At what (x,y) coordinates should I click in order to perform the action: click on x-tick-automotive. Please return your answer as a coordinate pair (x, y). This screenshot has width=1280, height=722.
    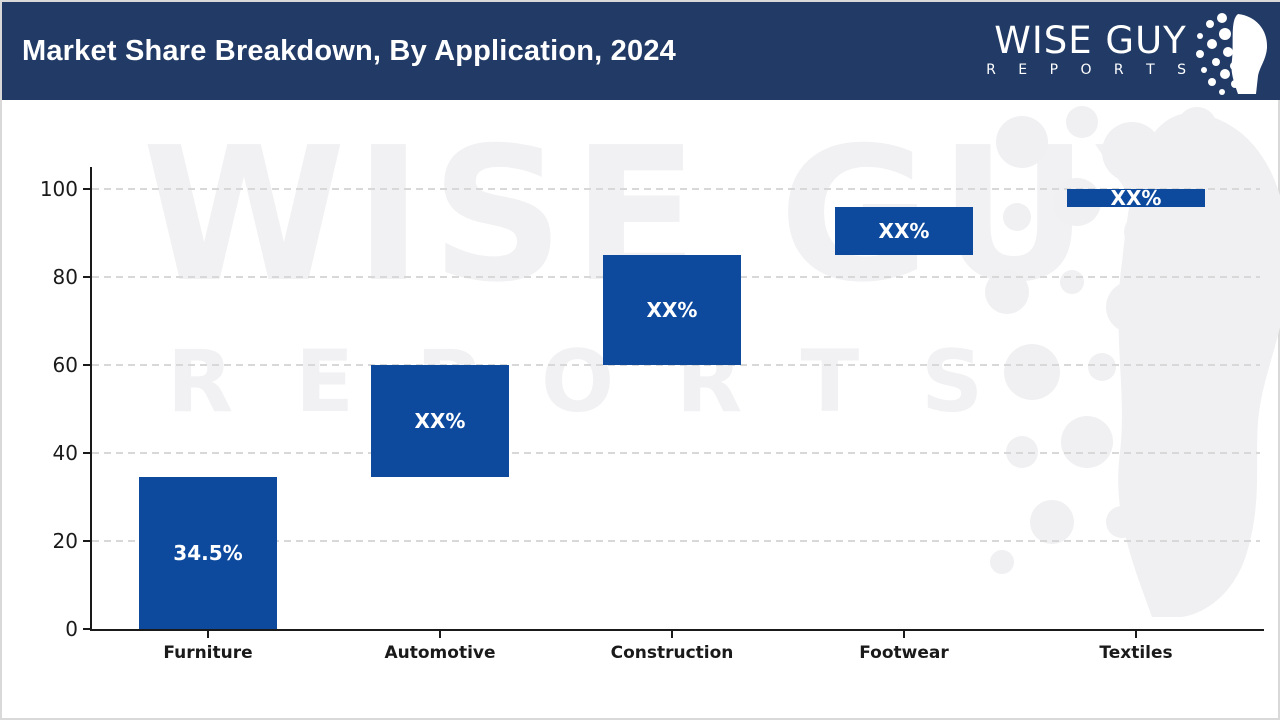
    Looking at the image, I should click on (440, 634).